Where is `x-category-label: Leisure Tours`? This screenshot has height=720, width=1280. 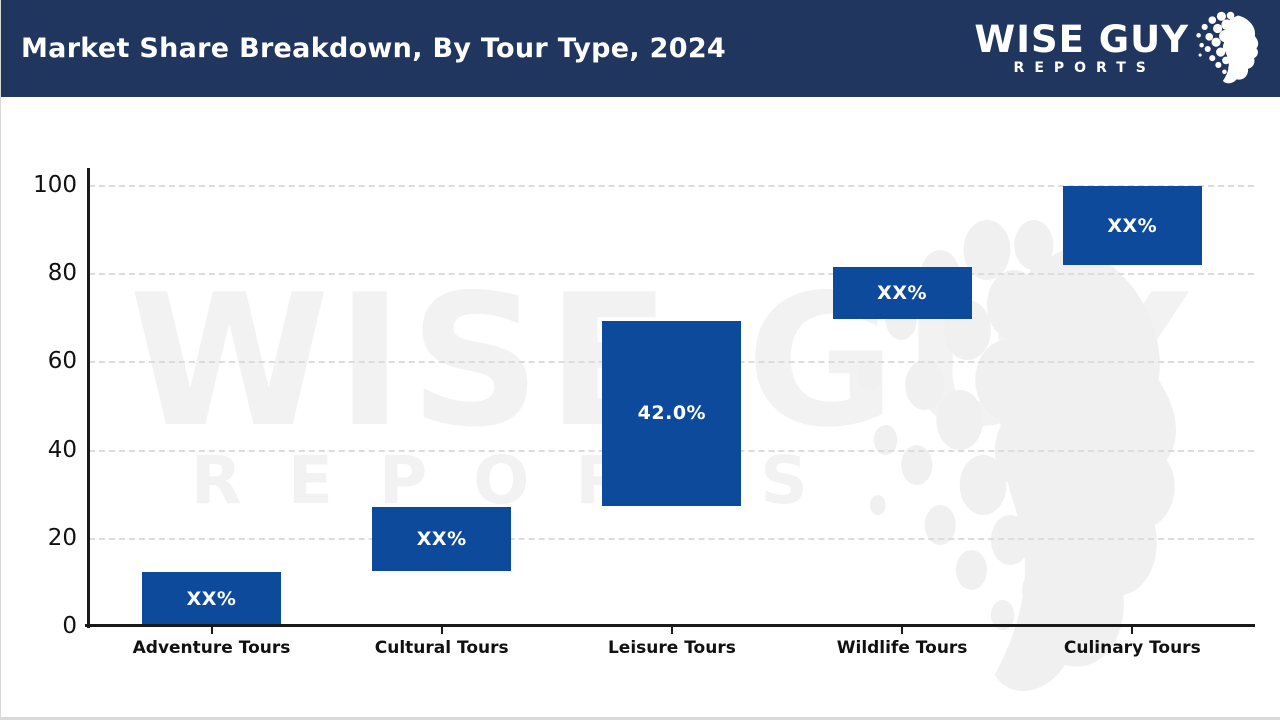
x-category-label: Leisure Tours is located at coordinates (671, 648).